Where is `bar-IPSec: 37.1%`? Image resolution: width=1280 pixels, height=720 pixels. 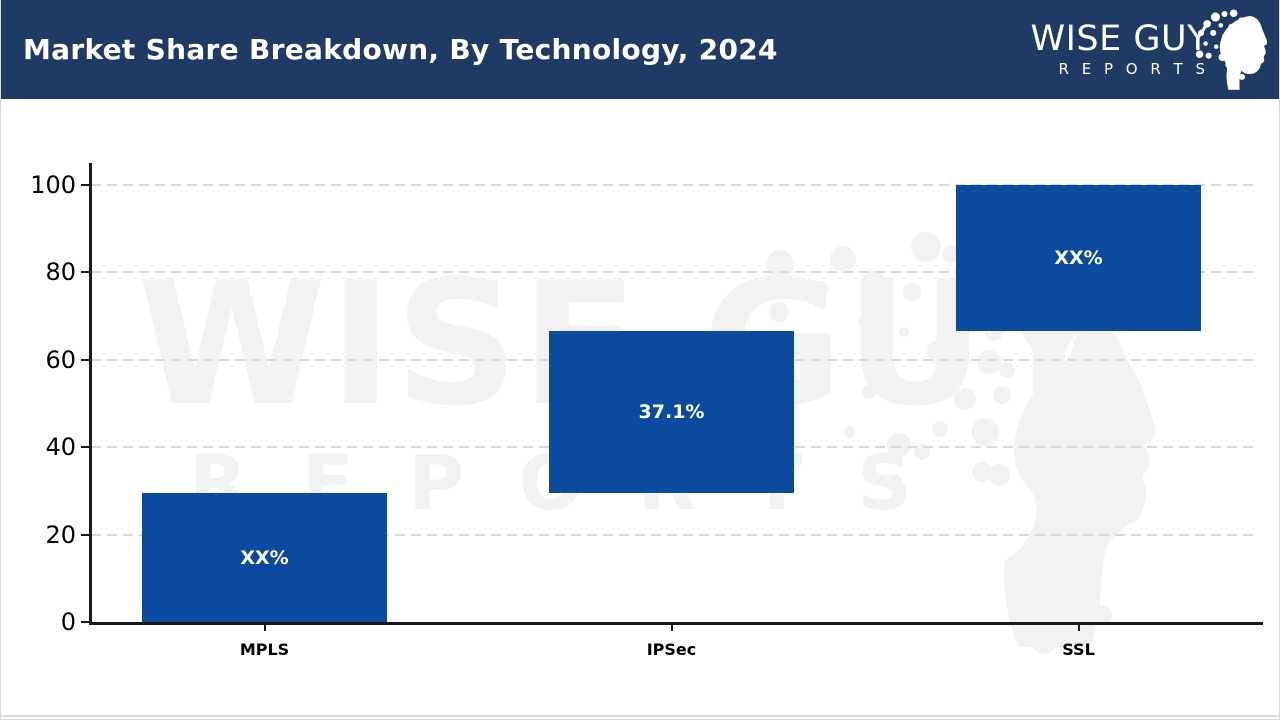 bar-IPSec: 37.1% is located at coordinates (671, 412).